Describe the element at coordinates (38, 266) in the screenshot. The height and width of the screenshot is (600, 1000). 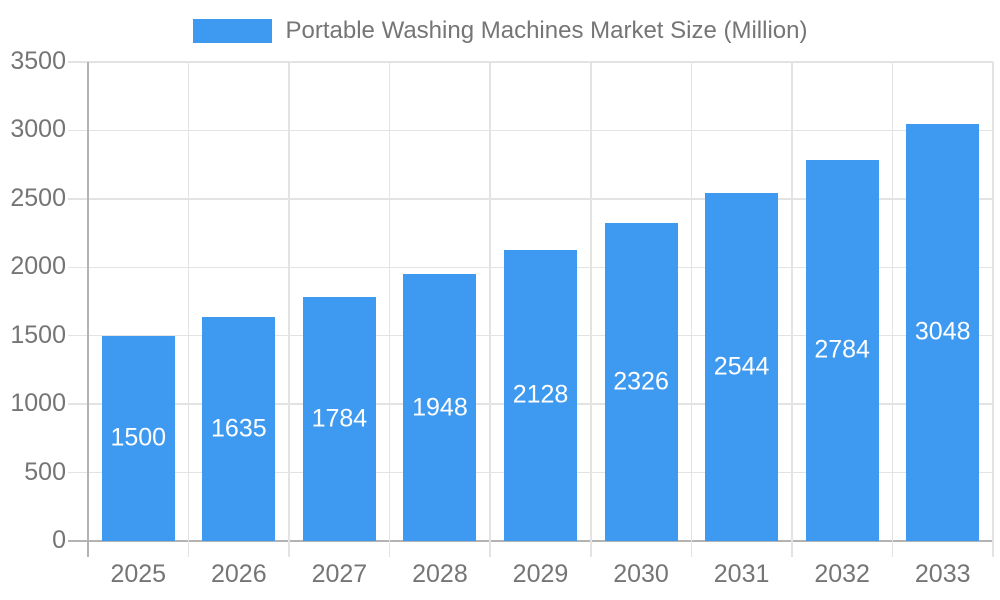
I see `y-axis-tick-label: 2000` at that location.